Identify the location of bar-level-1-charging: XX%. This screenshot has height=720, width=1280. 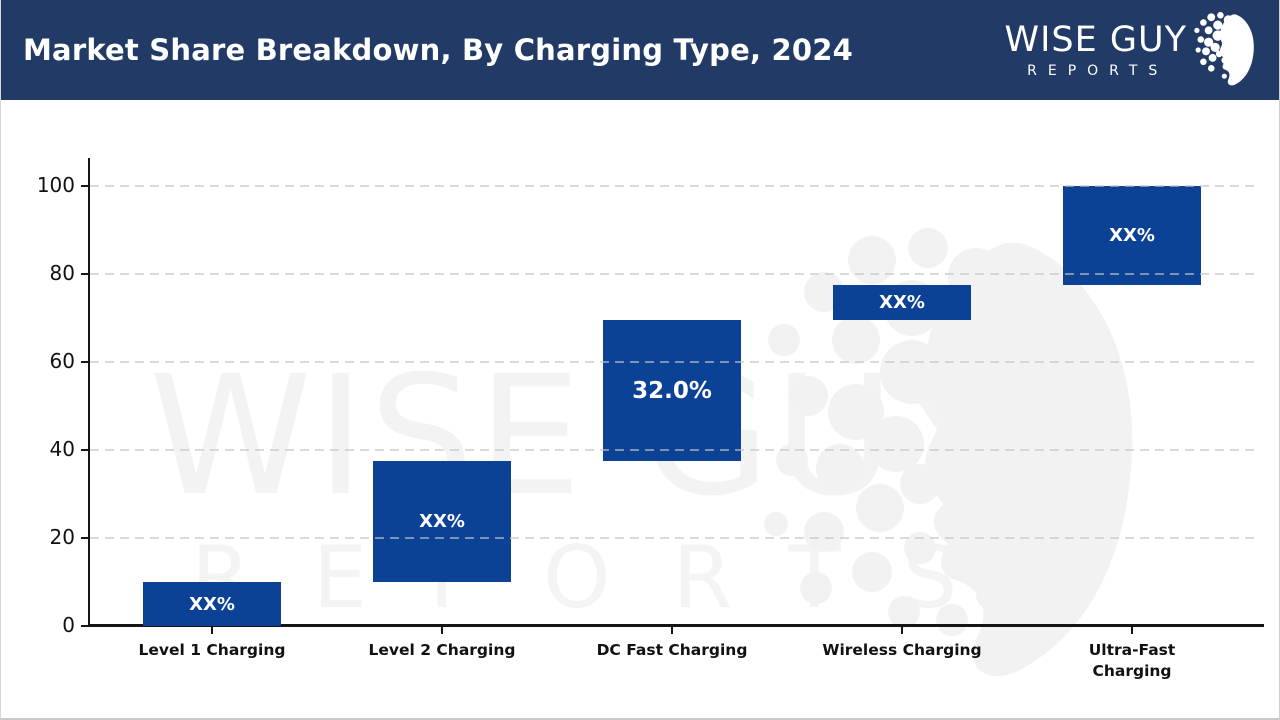
(212, 604).